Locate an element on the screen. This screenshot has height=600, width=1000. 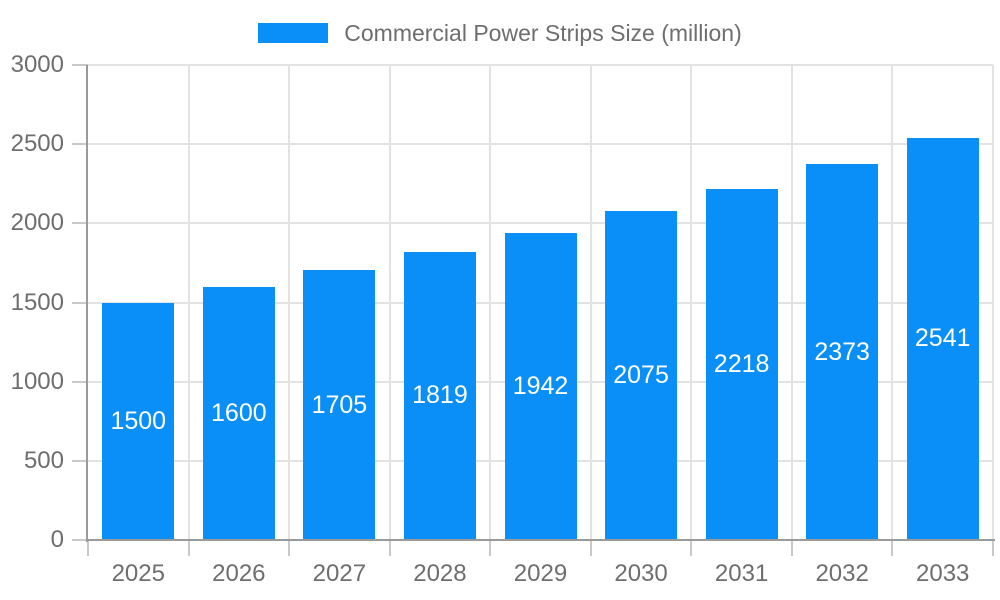
bar-value-label: 1500 is located at coordinates (138, 420).